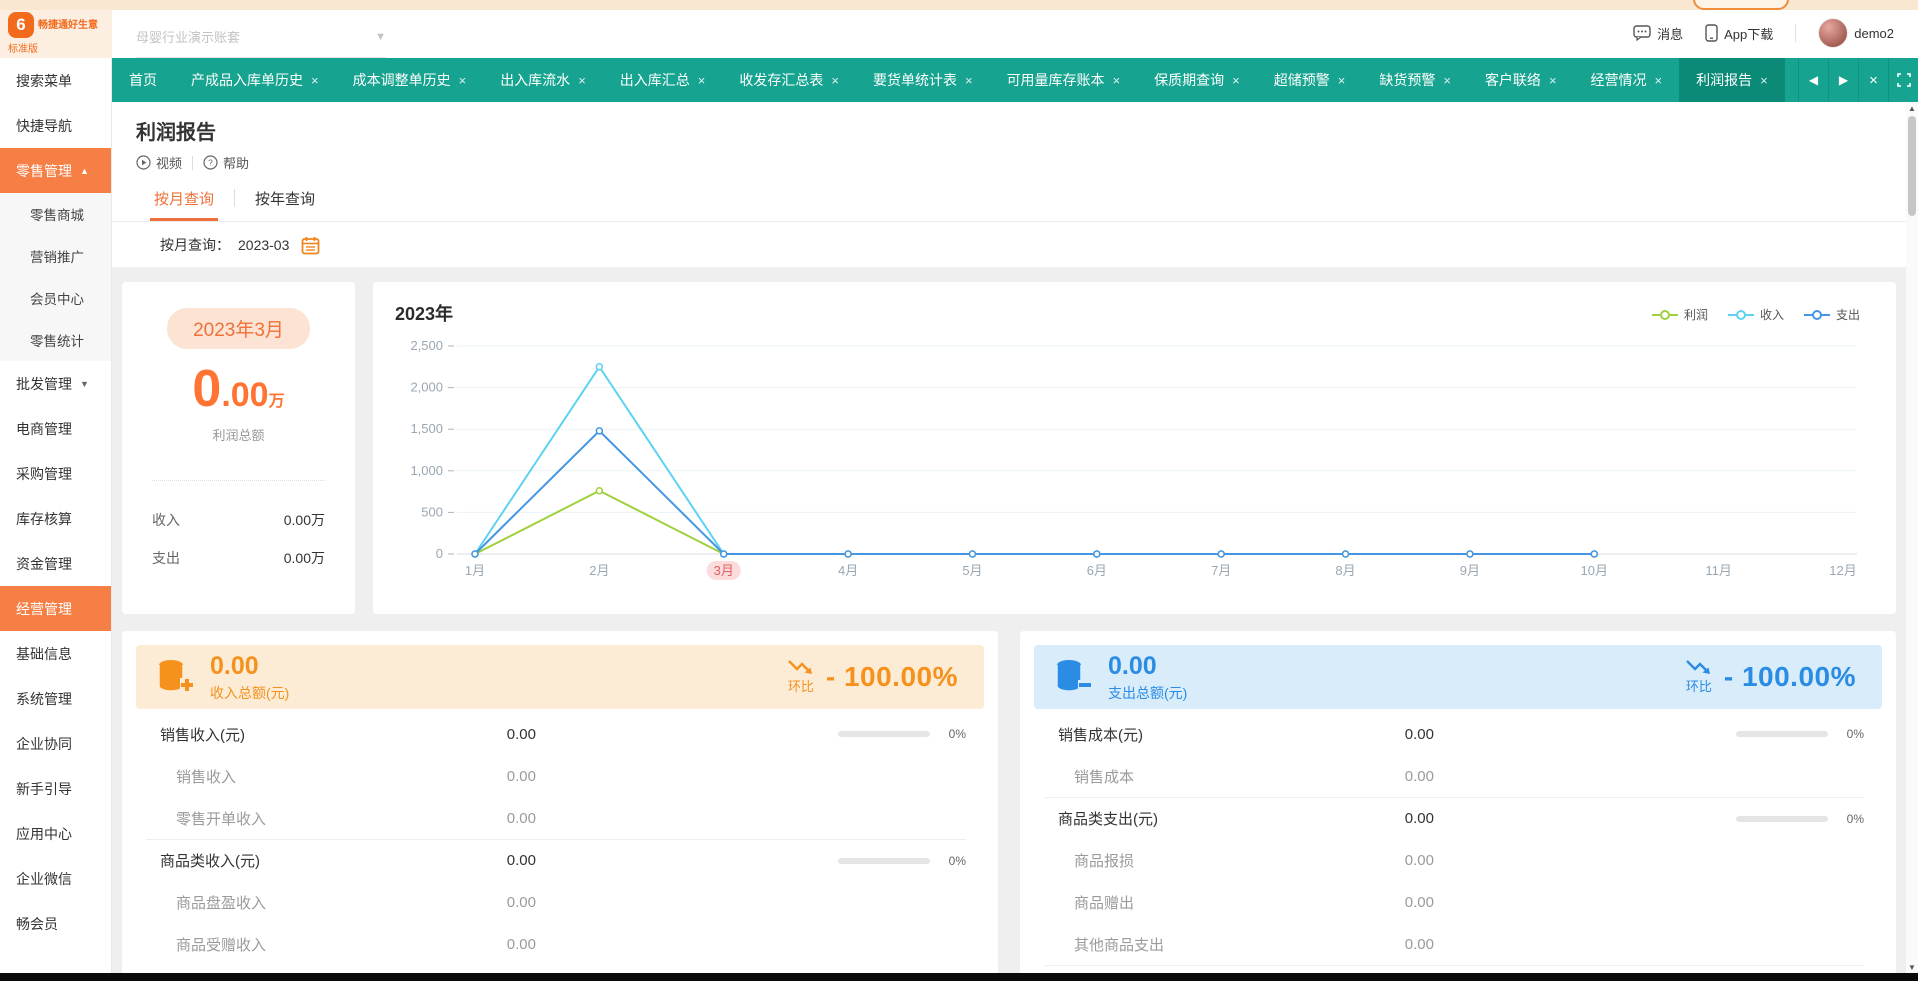  Describe the element at coordinates (1679, 314) in the screenshot. I see `legend-item: 利润` at that location.